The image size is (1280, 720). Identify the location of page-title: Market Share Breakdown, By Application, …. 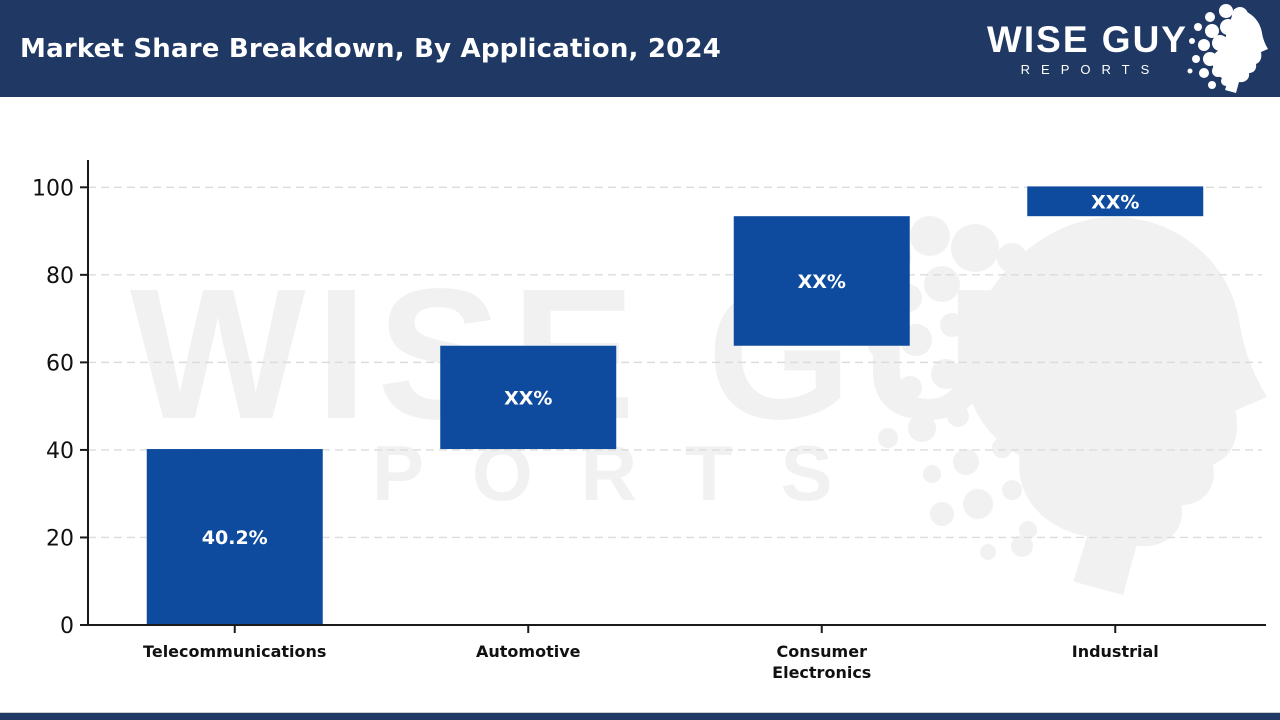
(371, 48).